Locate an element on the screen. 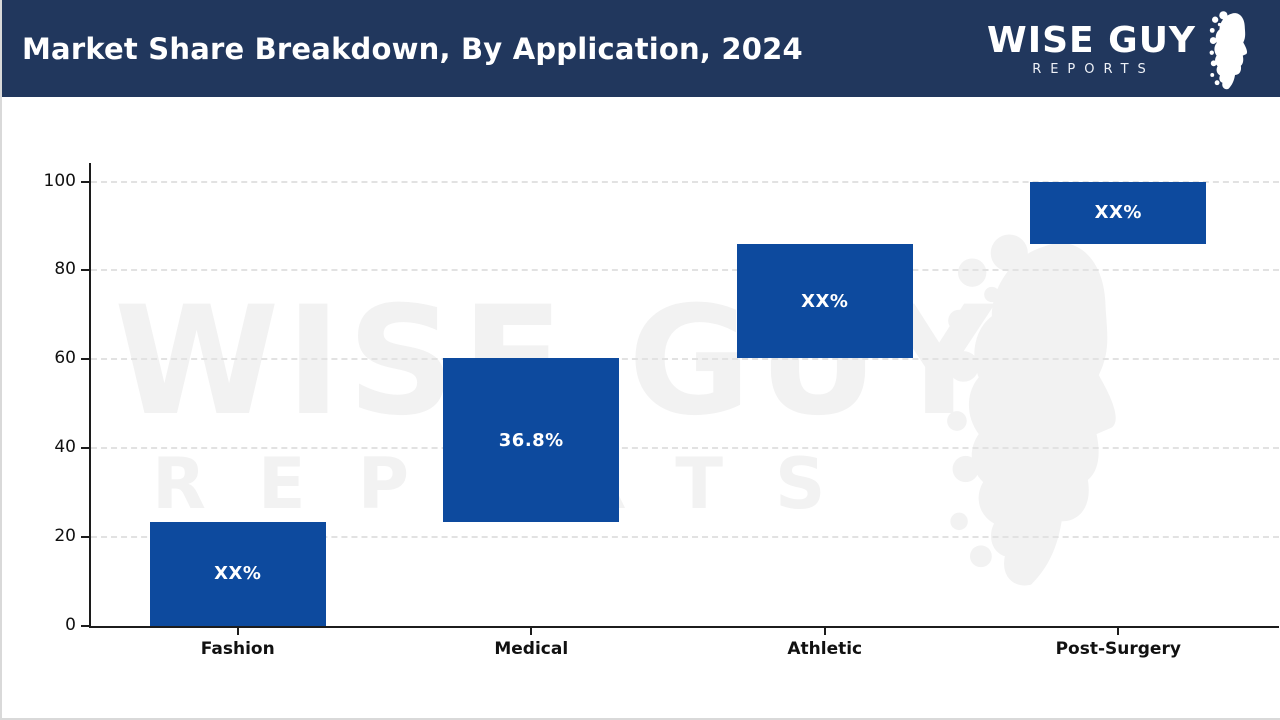  logo-wordmark: WISE GUY is located at coordinates (1091, 40).